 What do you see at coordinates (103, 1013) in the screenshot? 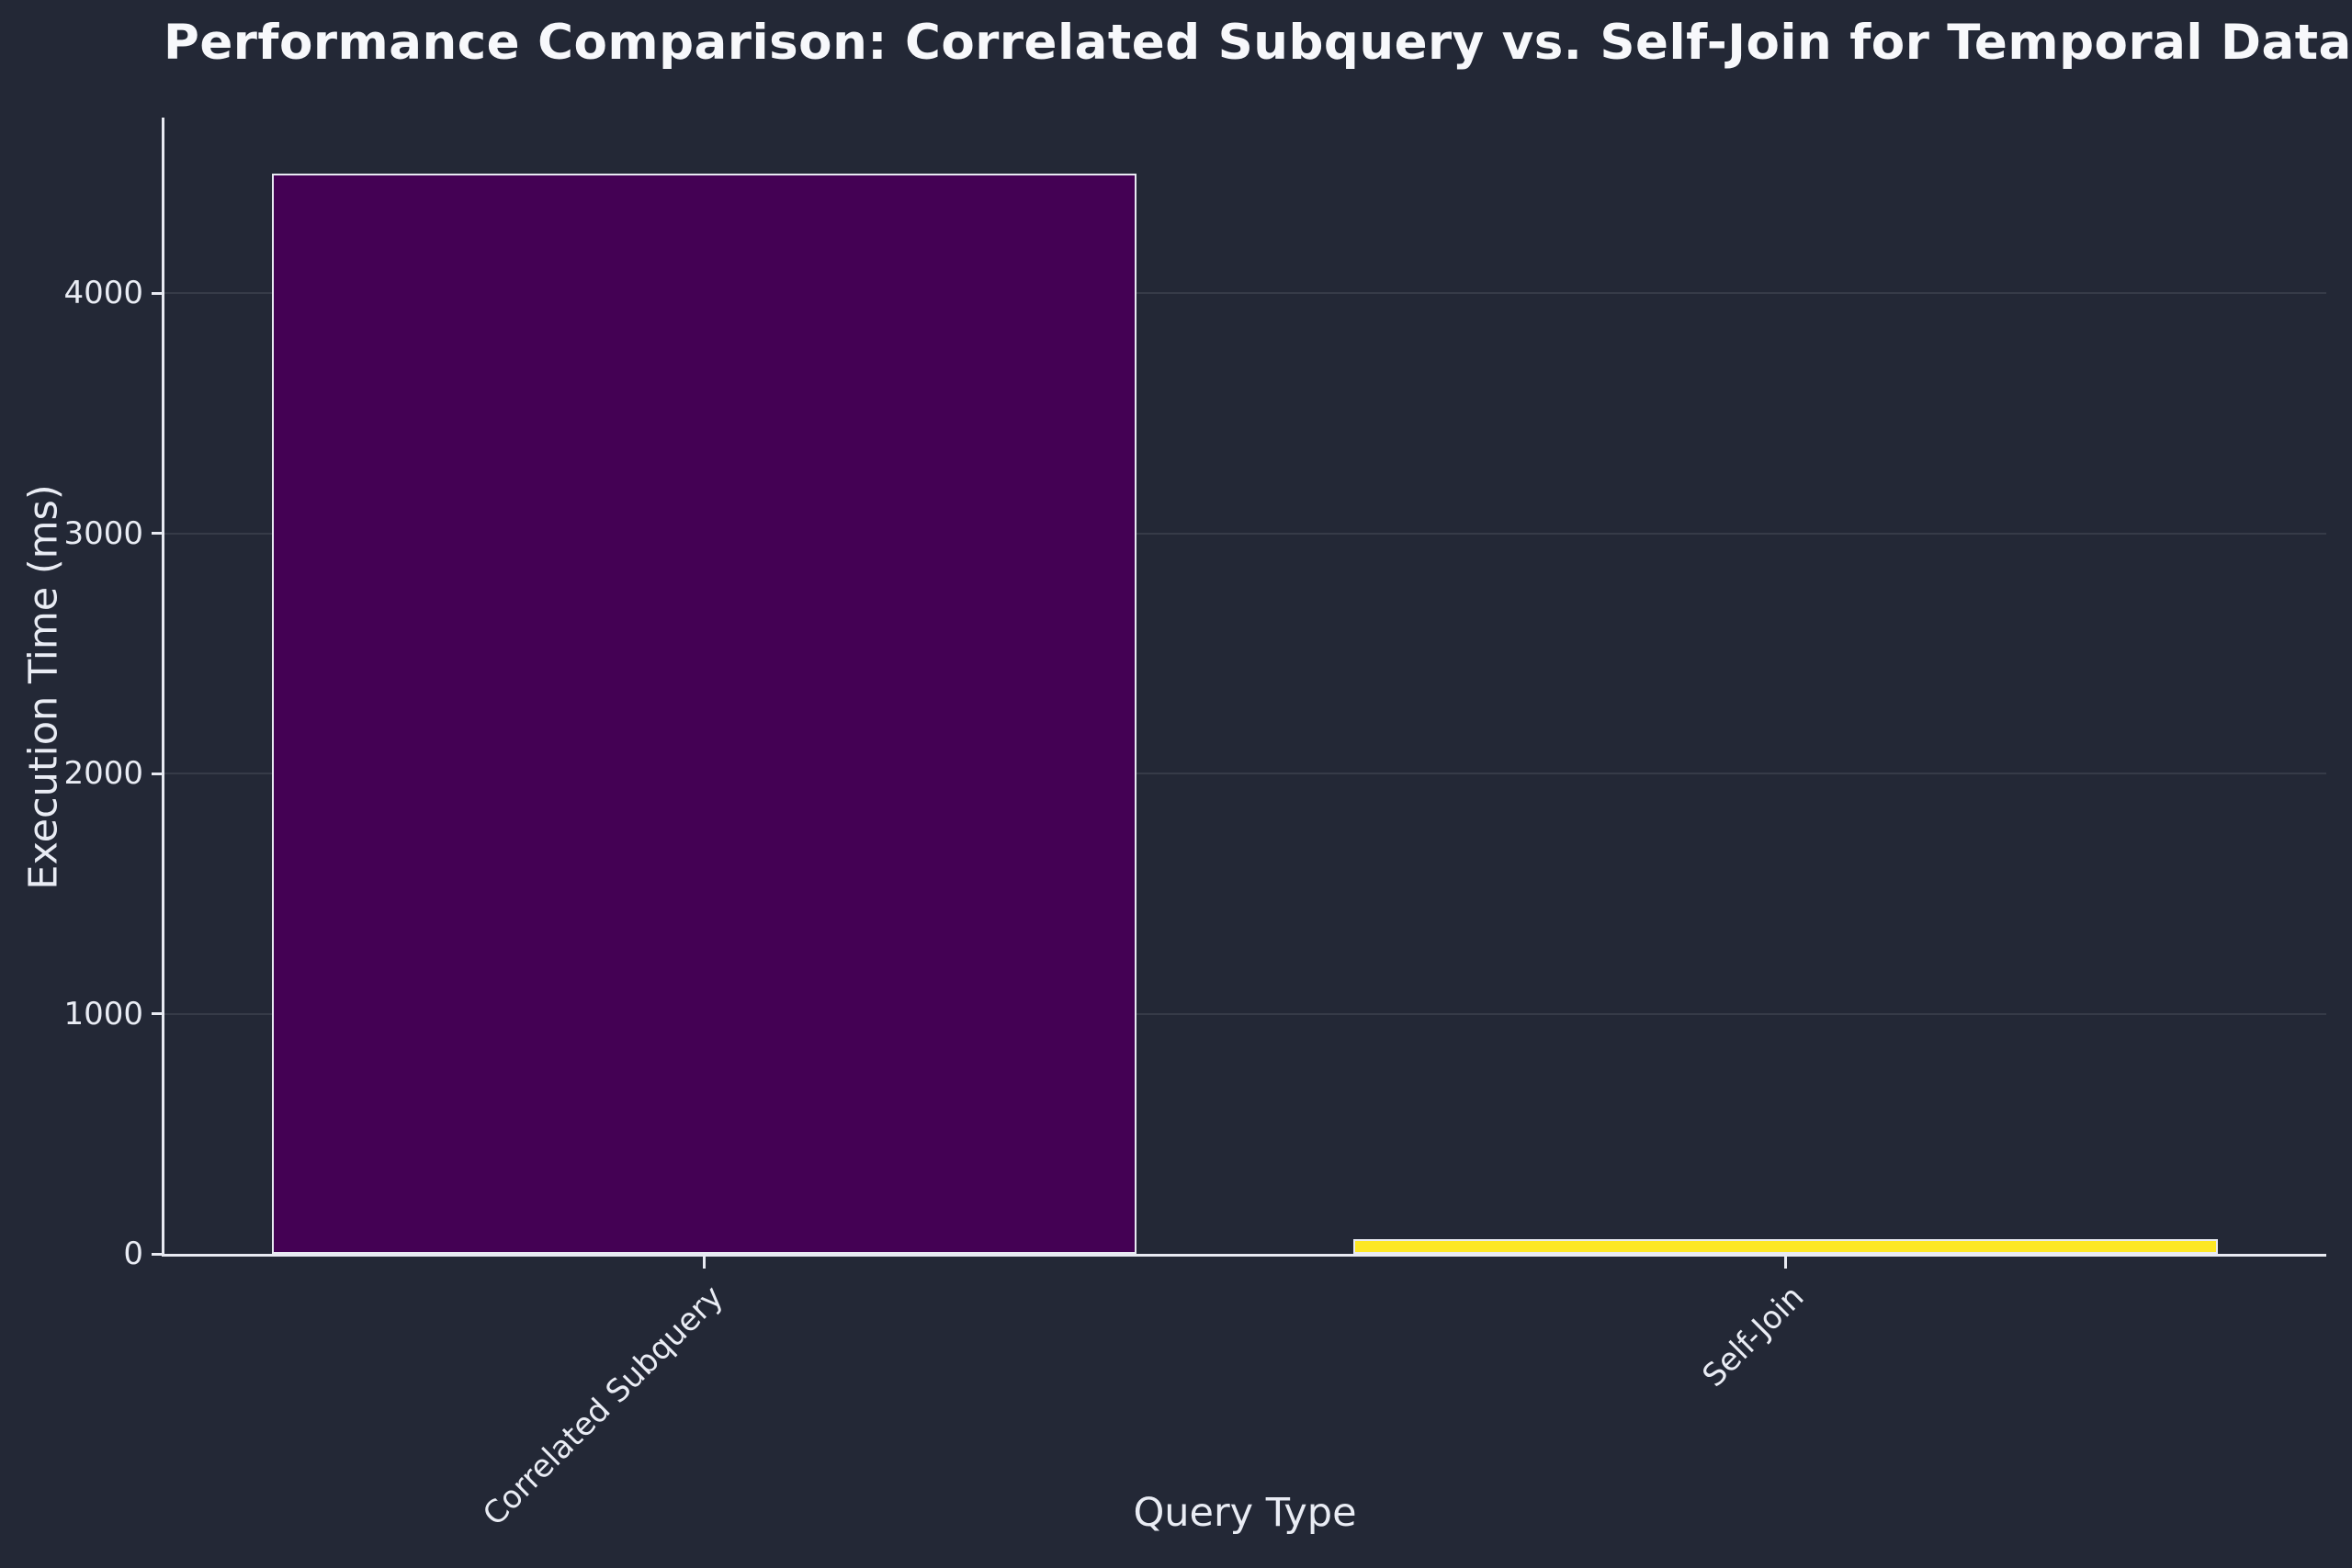
I see `y-tick-label-1000: 1000` at bounding box center [103, 1013].